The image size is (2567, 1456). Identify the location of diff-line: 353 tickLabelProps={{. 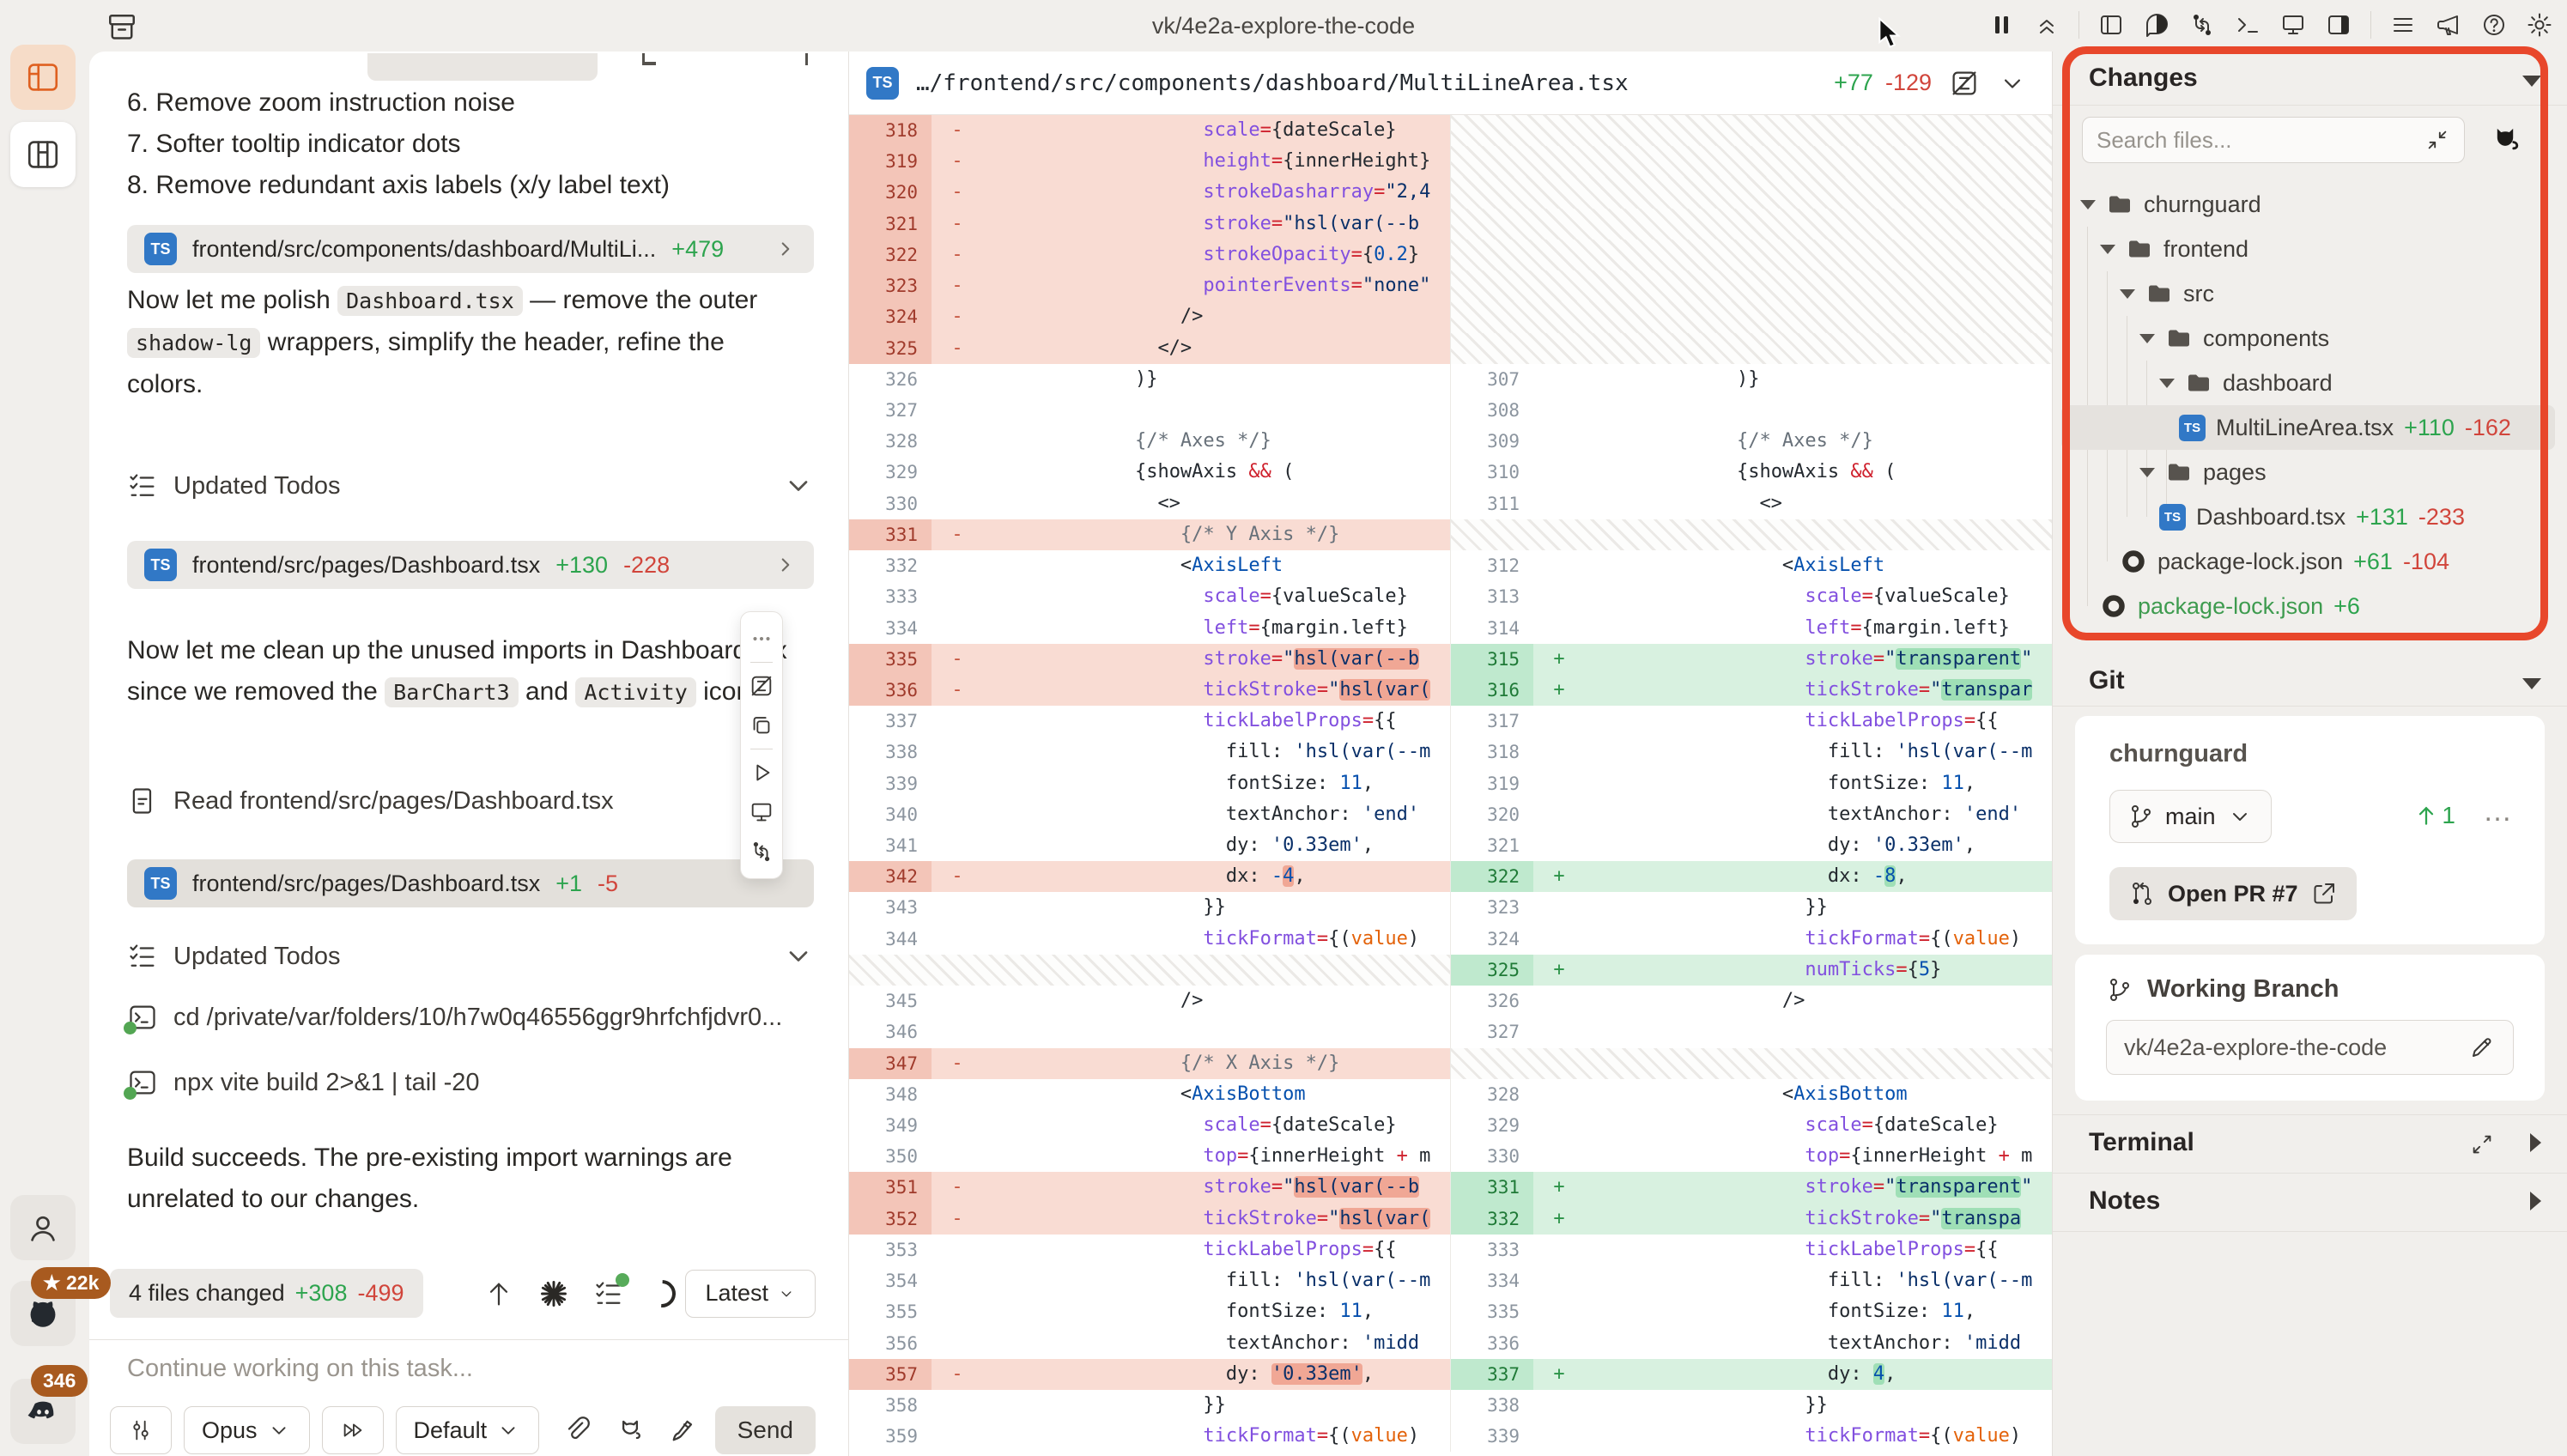
(1149, 1250).